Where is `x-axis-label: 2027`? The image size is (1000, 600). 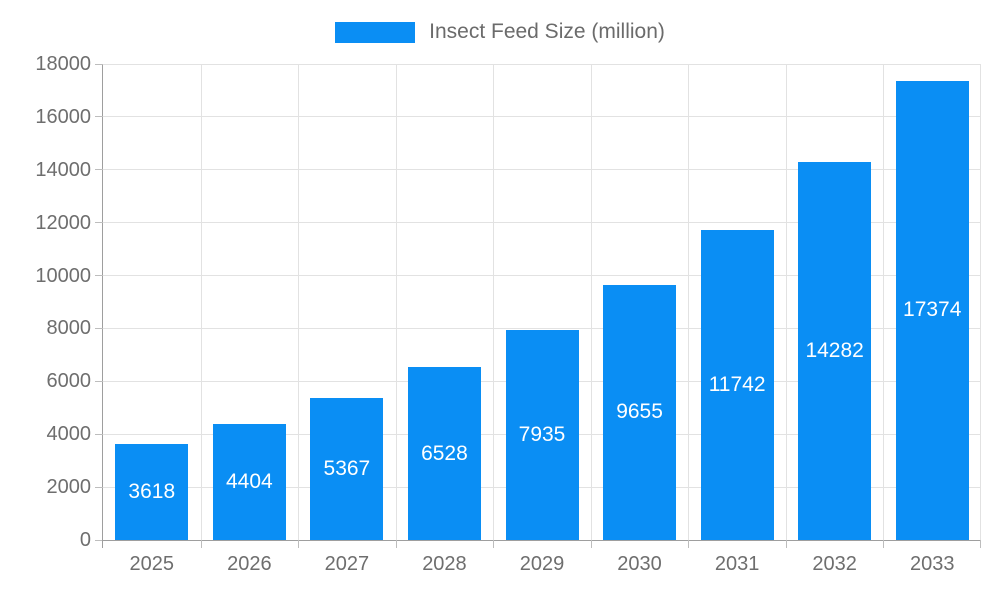
x-axis-label: 2027 is located at coordinates (347, 564).